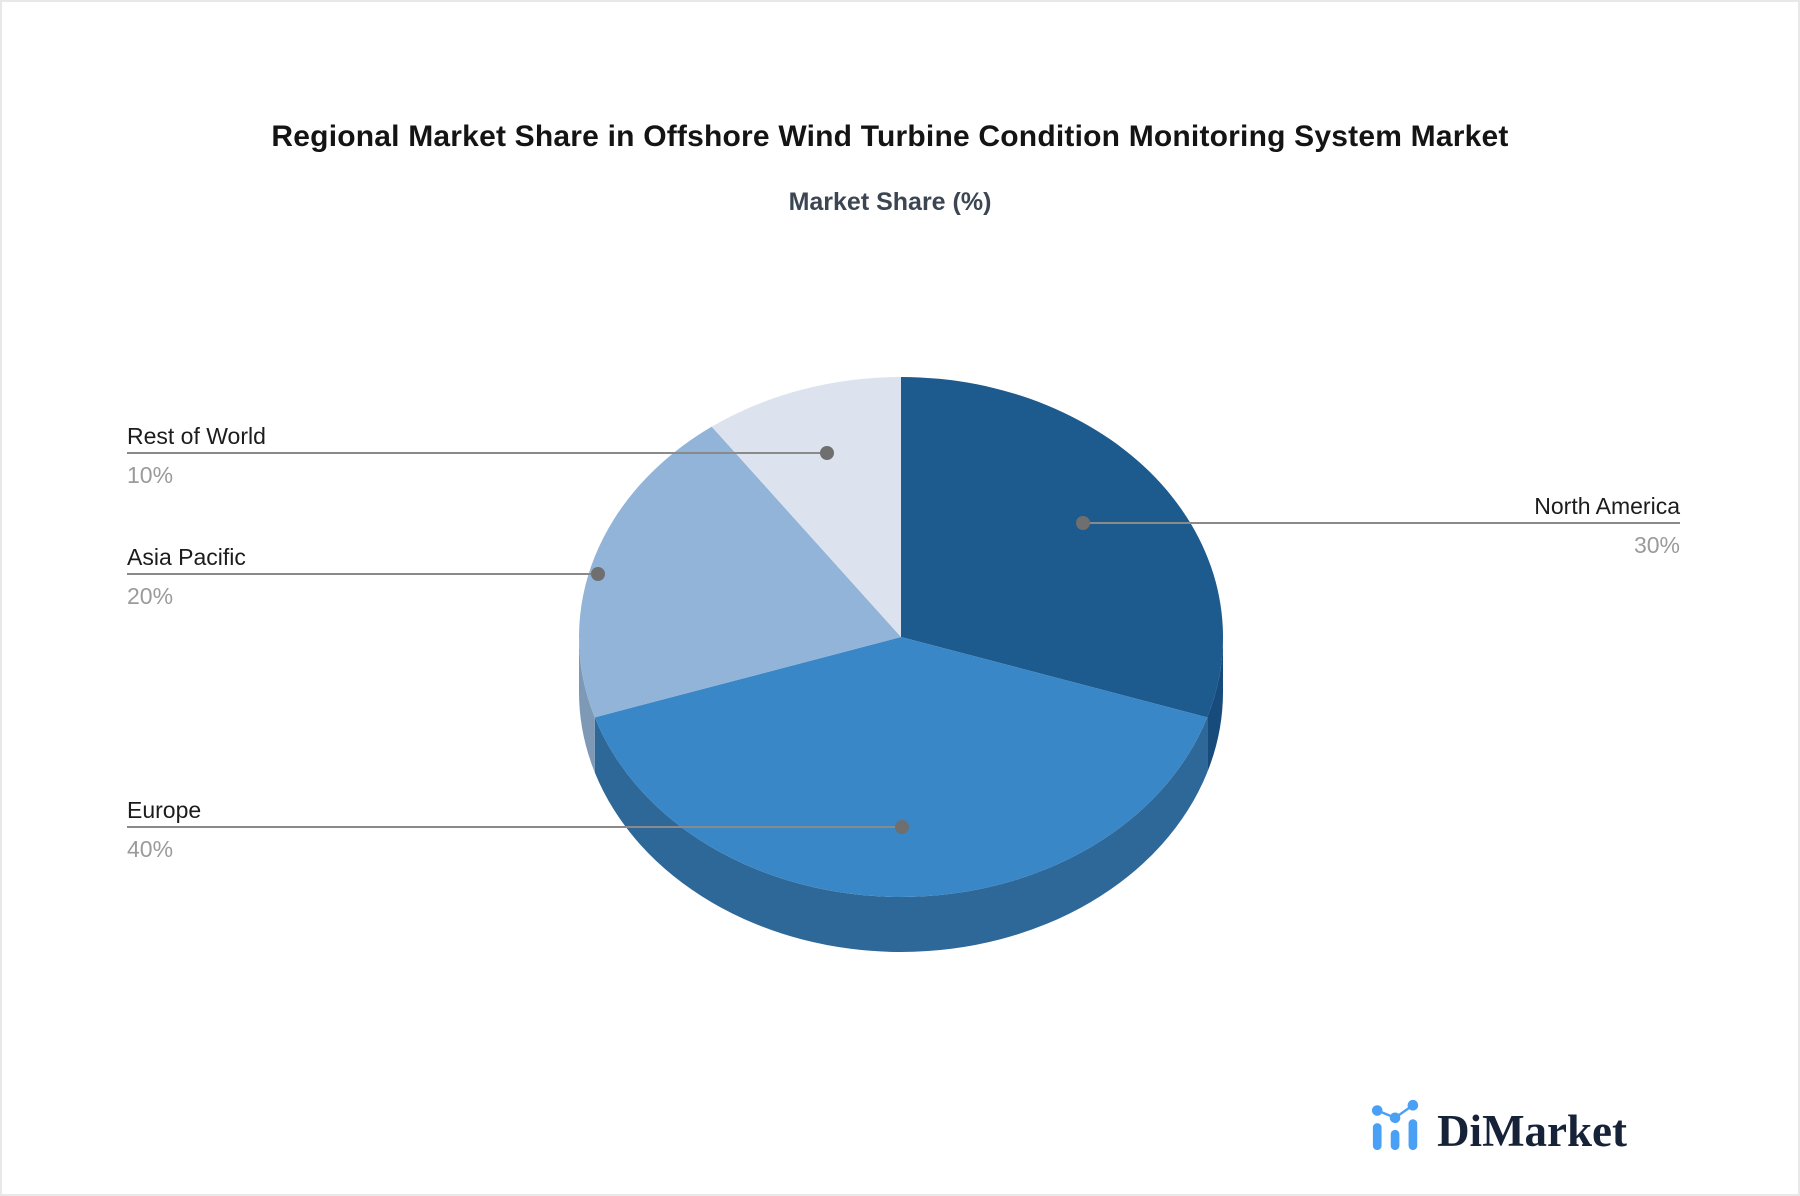 This screenshot has width=1800, height=1196. Describe the element at coordinates (150, 475) in the screenshot. I see `slice-value-rest-of-world: 10%` at that location.